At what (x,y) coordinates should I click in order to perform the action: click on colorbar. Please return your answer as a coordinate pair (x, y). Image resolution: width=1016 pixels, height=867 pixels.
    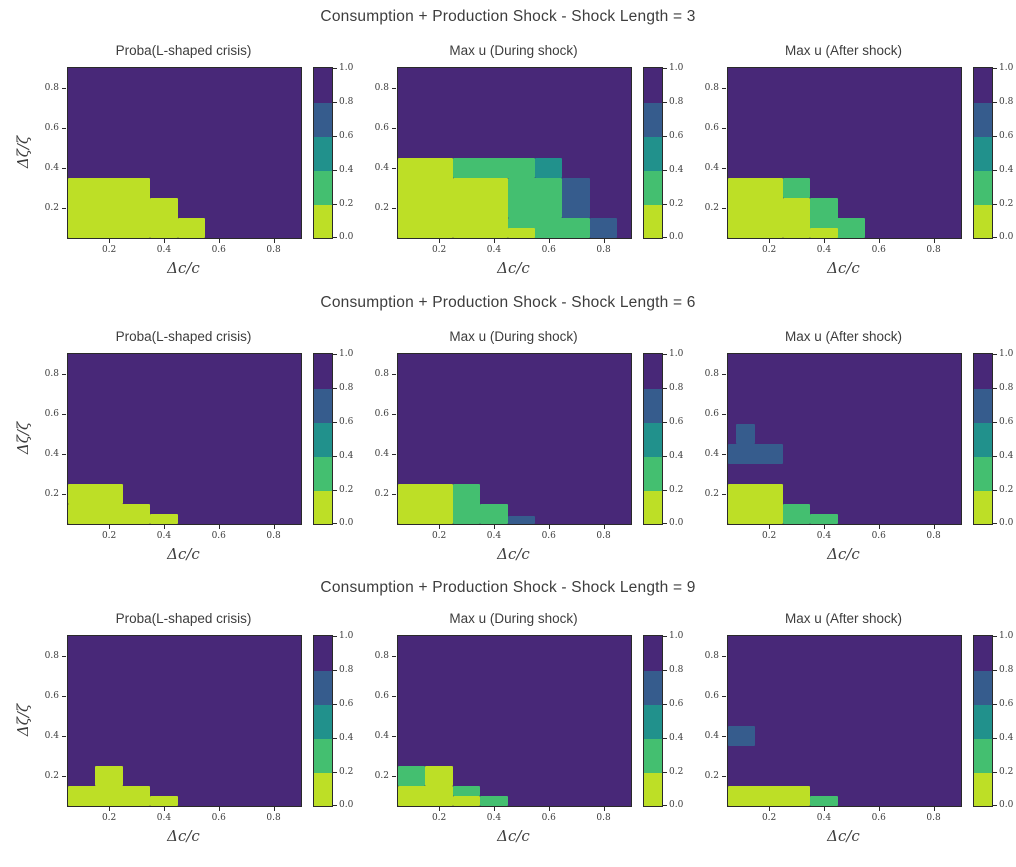
    Looking at the image, I should click on (653, 439).